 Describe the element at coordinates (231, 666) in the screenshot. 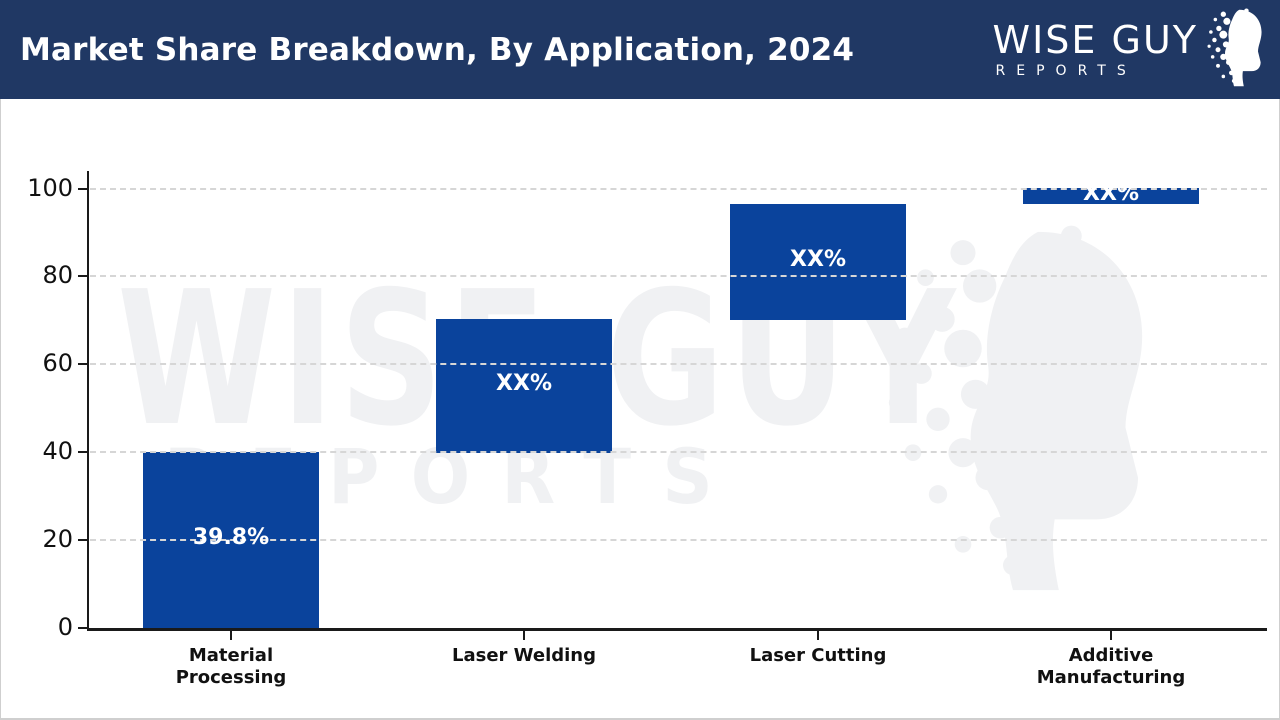

I see `x-category-label: Material Processing` at that location.